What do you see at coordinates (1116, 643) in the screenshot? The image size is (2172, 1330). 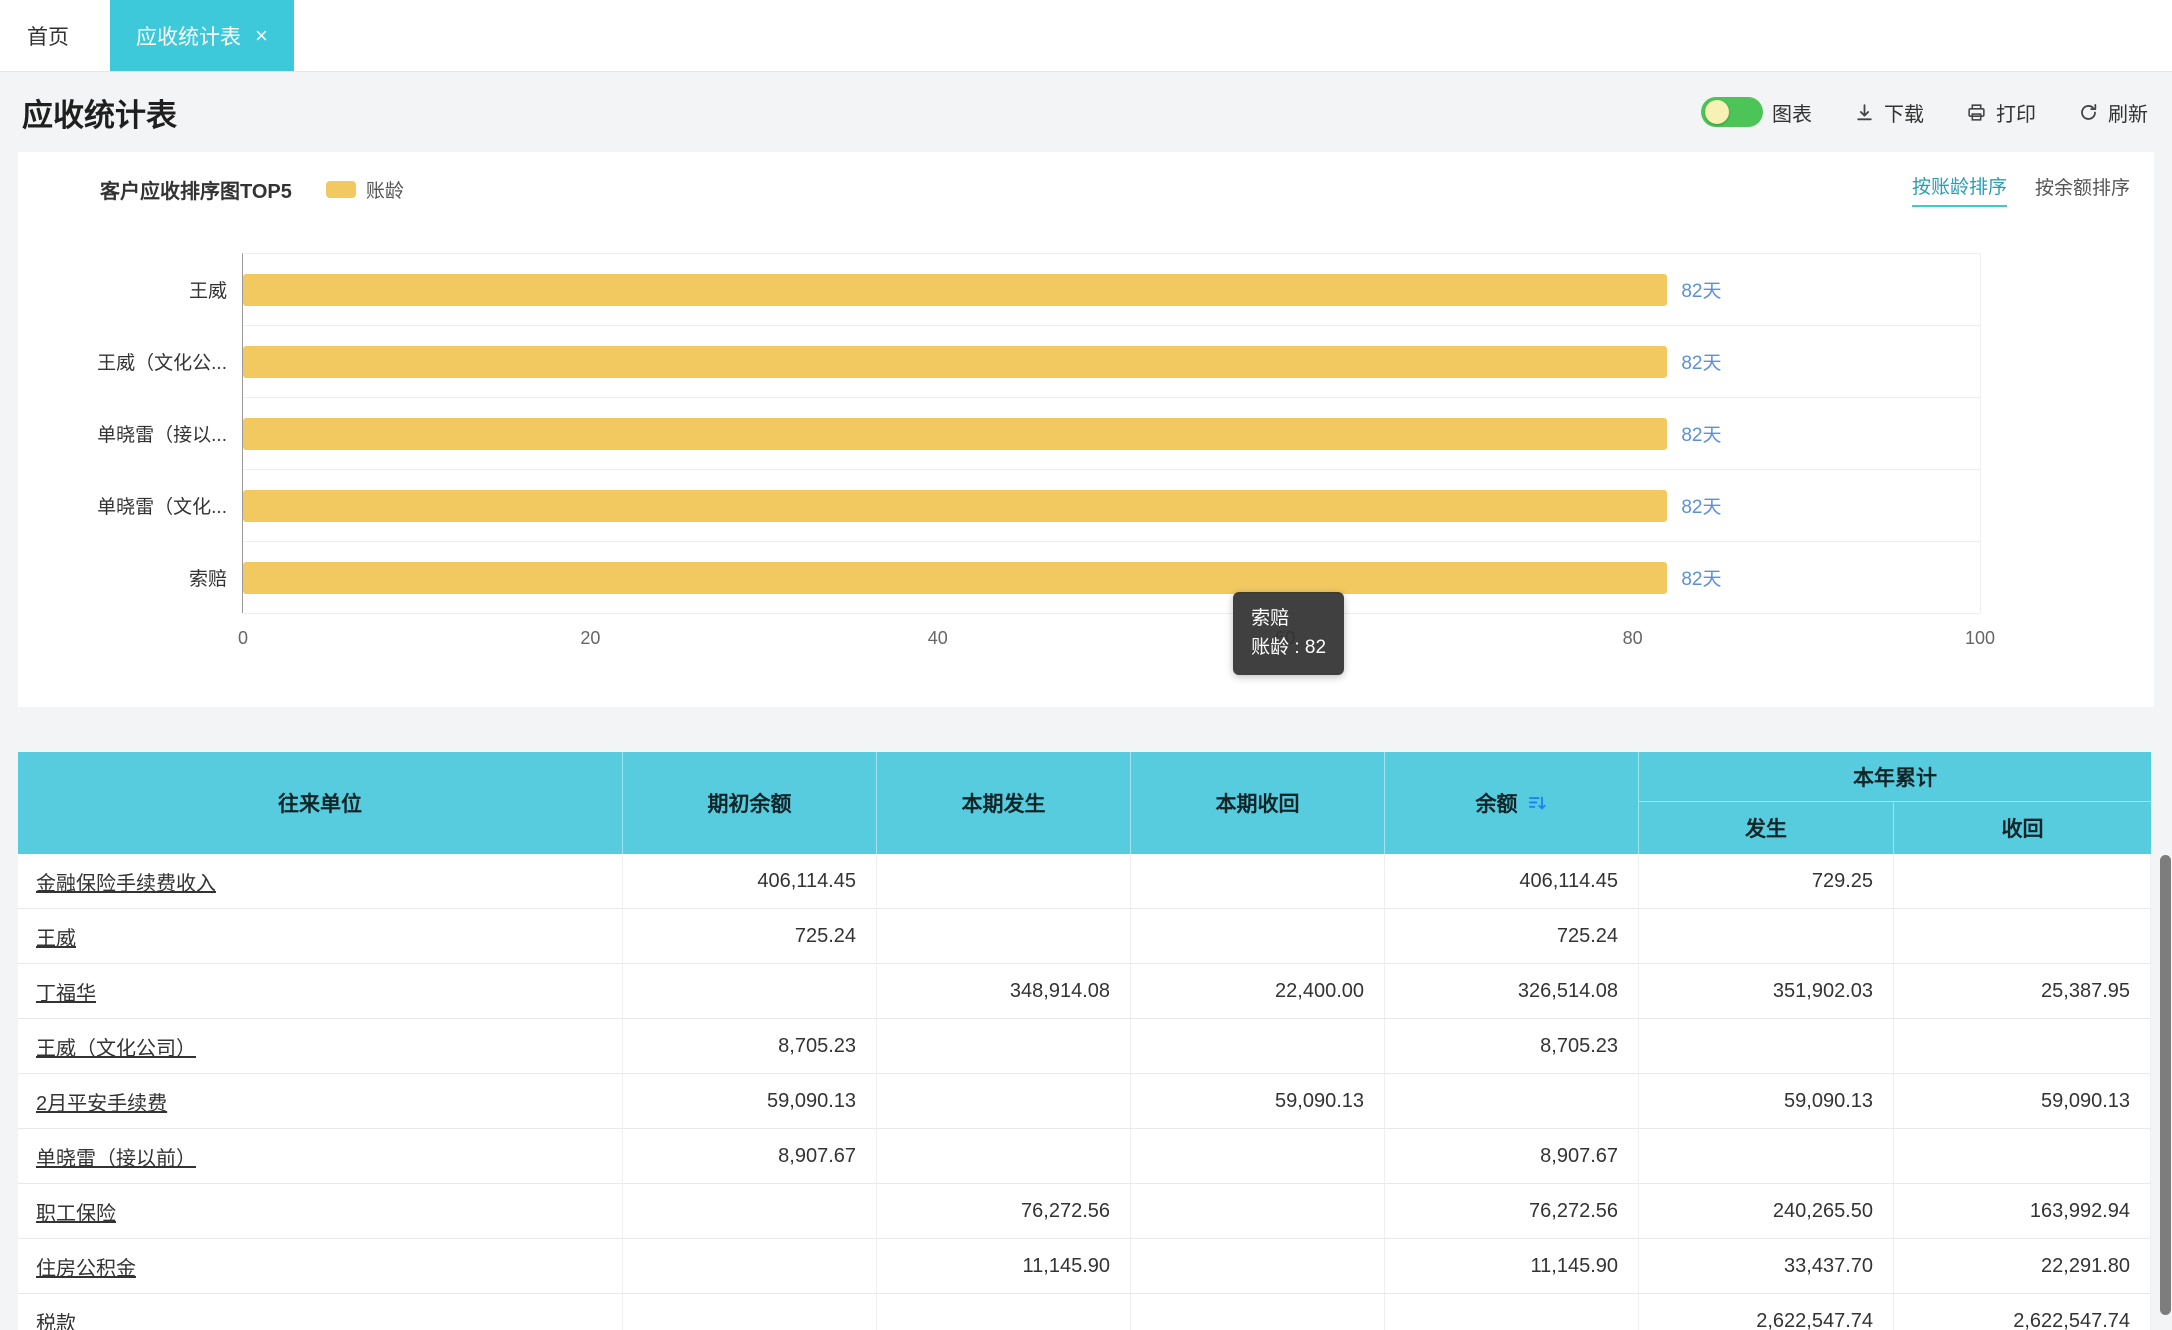 I see `x-axis: 0 20 40 60 80 100` at bounding box center [1116, 643].